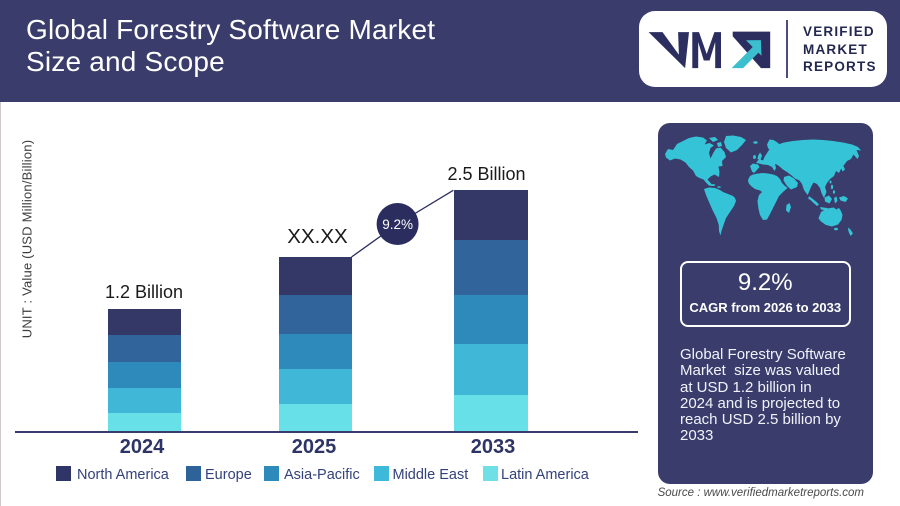 This screenshot has width=900, height=506. I want to click on svg-text: 9.2%, so click(397, 224).